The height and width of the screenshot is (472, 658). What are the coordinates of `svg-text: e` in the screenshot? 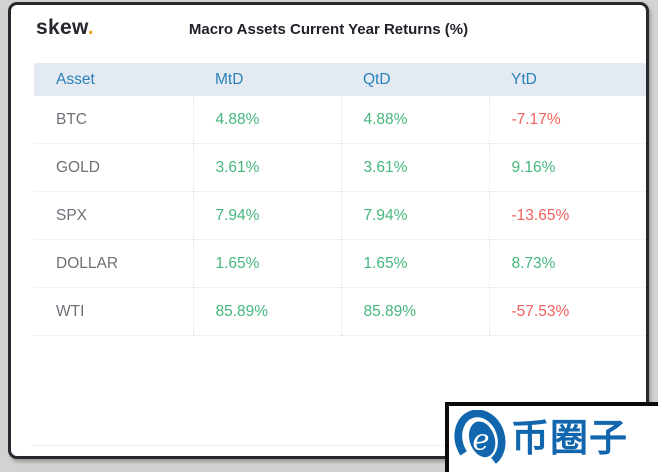 It's located at (480, 440).